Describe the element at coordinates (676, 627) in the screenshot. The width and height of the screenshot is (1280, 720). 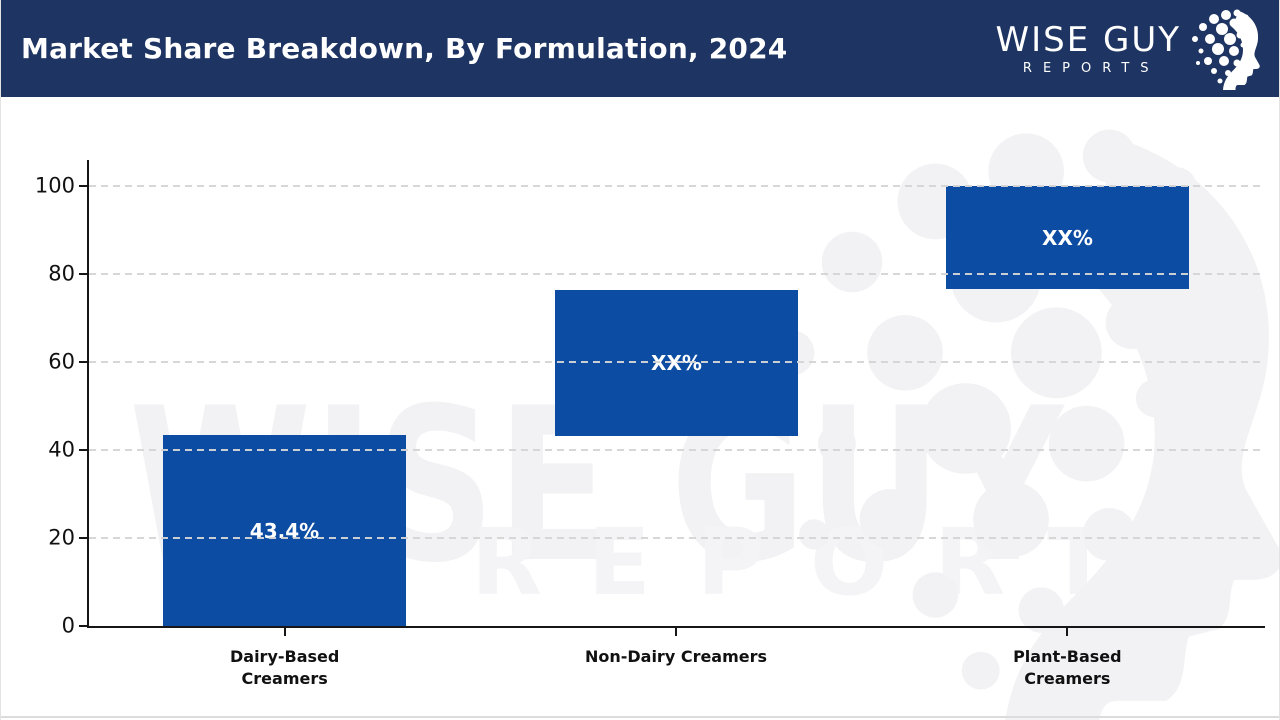
I see `x-axis-line` at that location.